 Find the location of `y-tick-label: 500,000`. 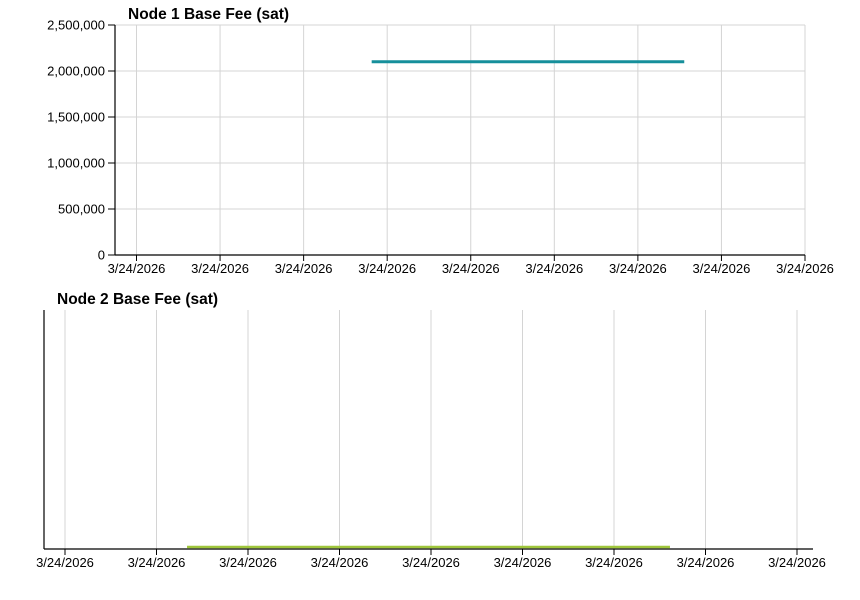

y-tick-label: 500,000 is located at coordinates (81, 209).